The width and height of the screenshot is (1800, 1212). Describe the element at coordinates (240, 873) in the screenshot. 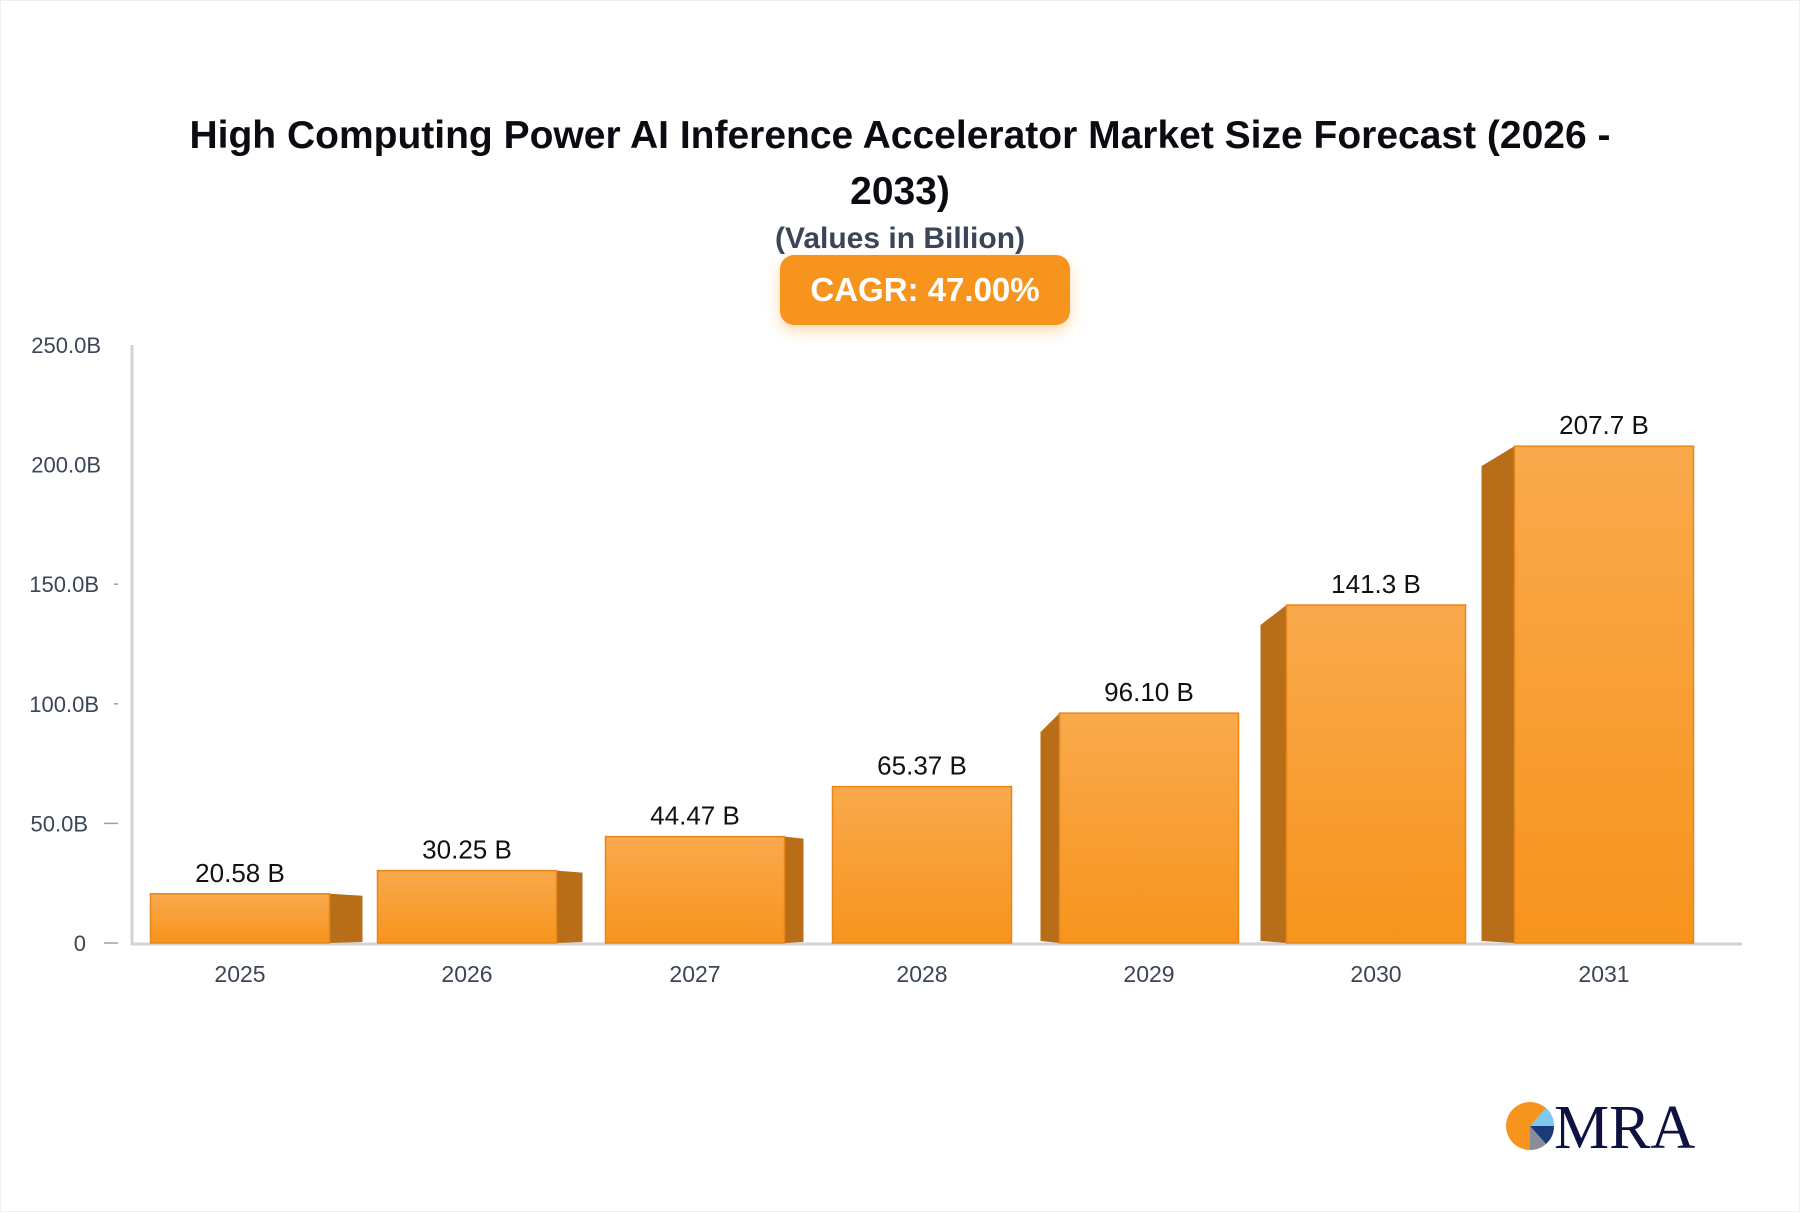

I see `data-label: 20.58 B` at that location.